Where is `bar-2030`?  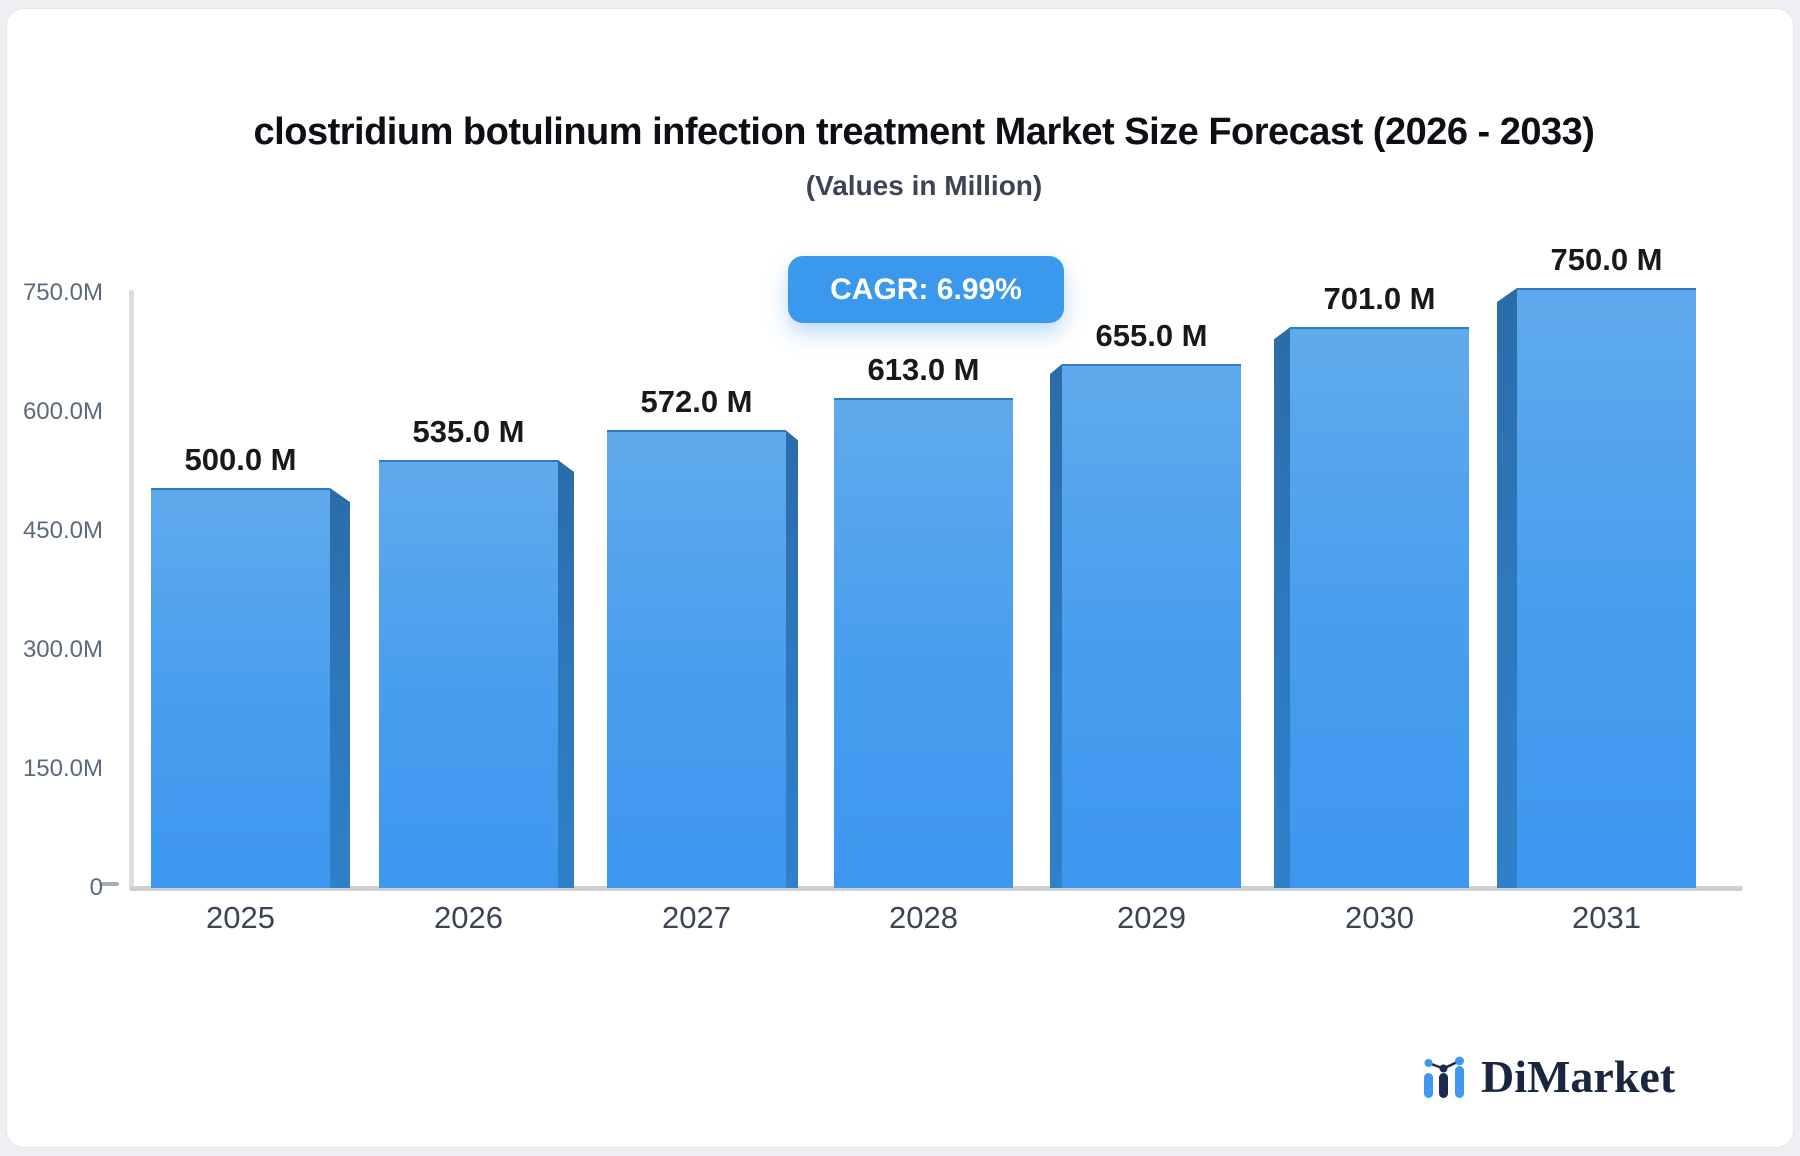 bar-2030 is located at coordinates (1379, 607).